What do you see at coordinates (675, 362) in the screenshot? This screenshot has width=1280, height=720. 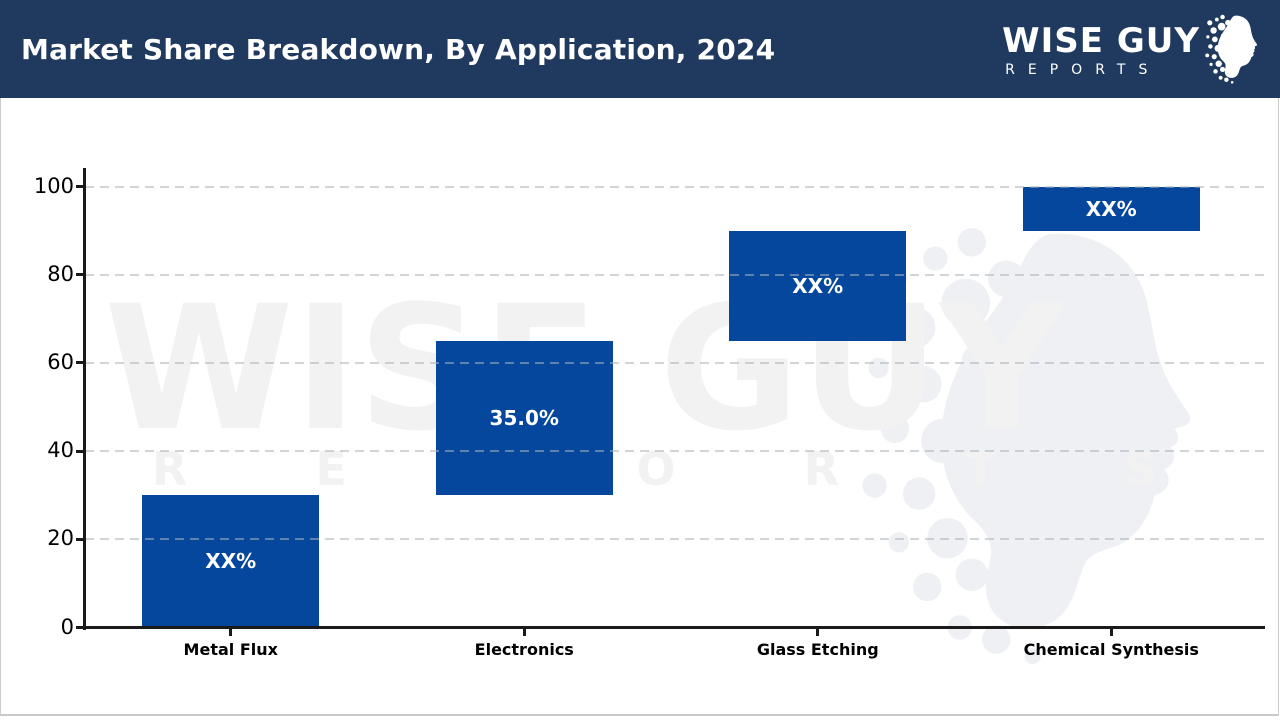 I see `gridline-y60` at bounding box center [675, 362].